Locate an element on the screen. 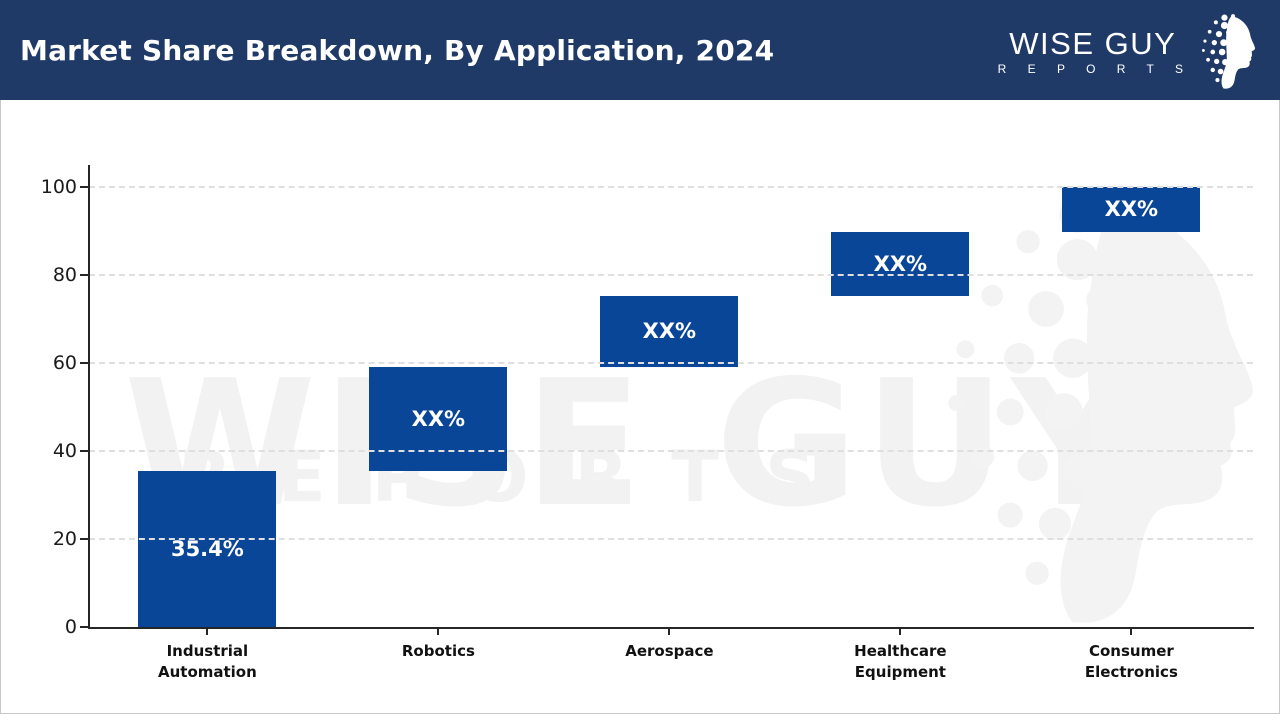 Image resolution: width=1280 pixels, height=720 pixels. watermark-head-profile-icon is located at coordinates (1100, 408).